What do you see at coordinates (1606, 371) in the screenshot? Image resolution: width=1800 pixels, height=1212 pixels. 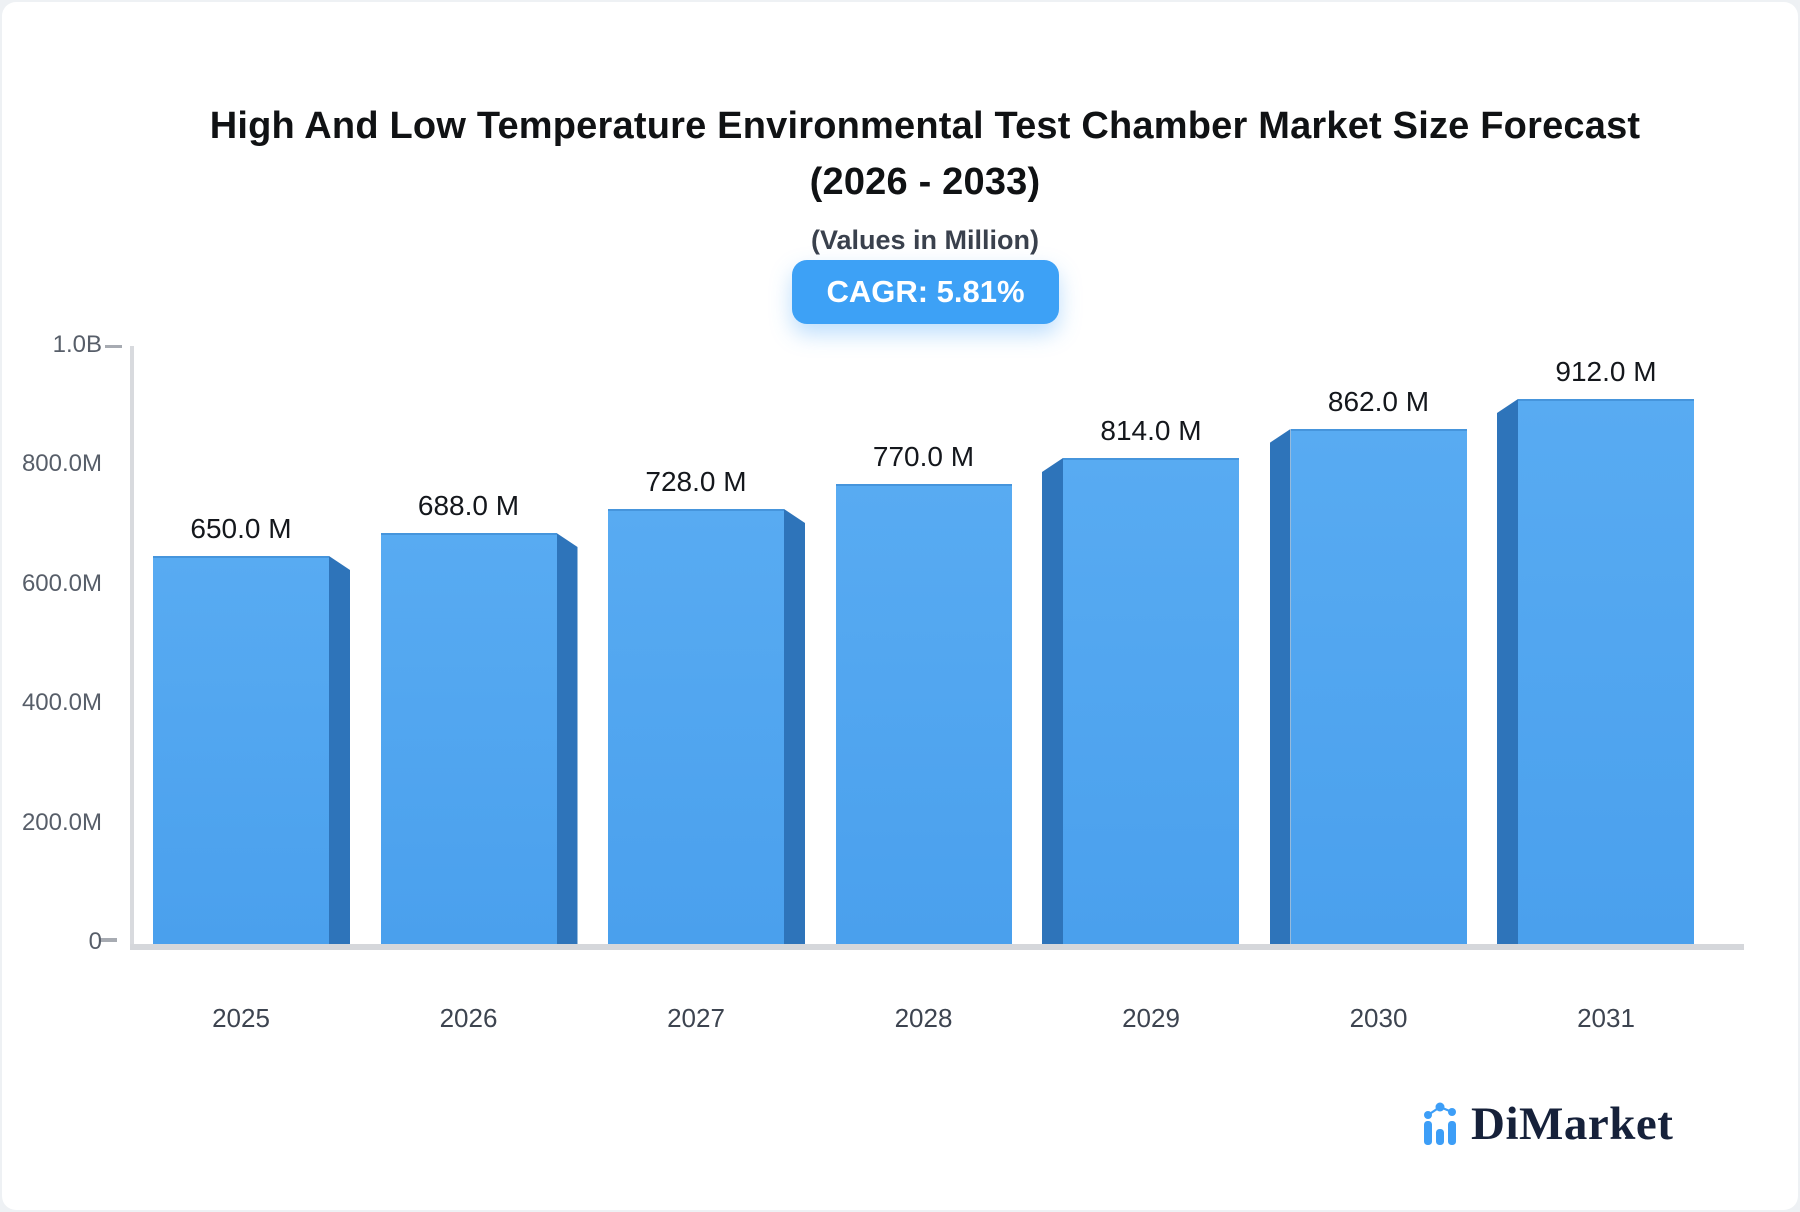 I see `bar-value-label: 912.0 M` at bounding box center [1606, 371].